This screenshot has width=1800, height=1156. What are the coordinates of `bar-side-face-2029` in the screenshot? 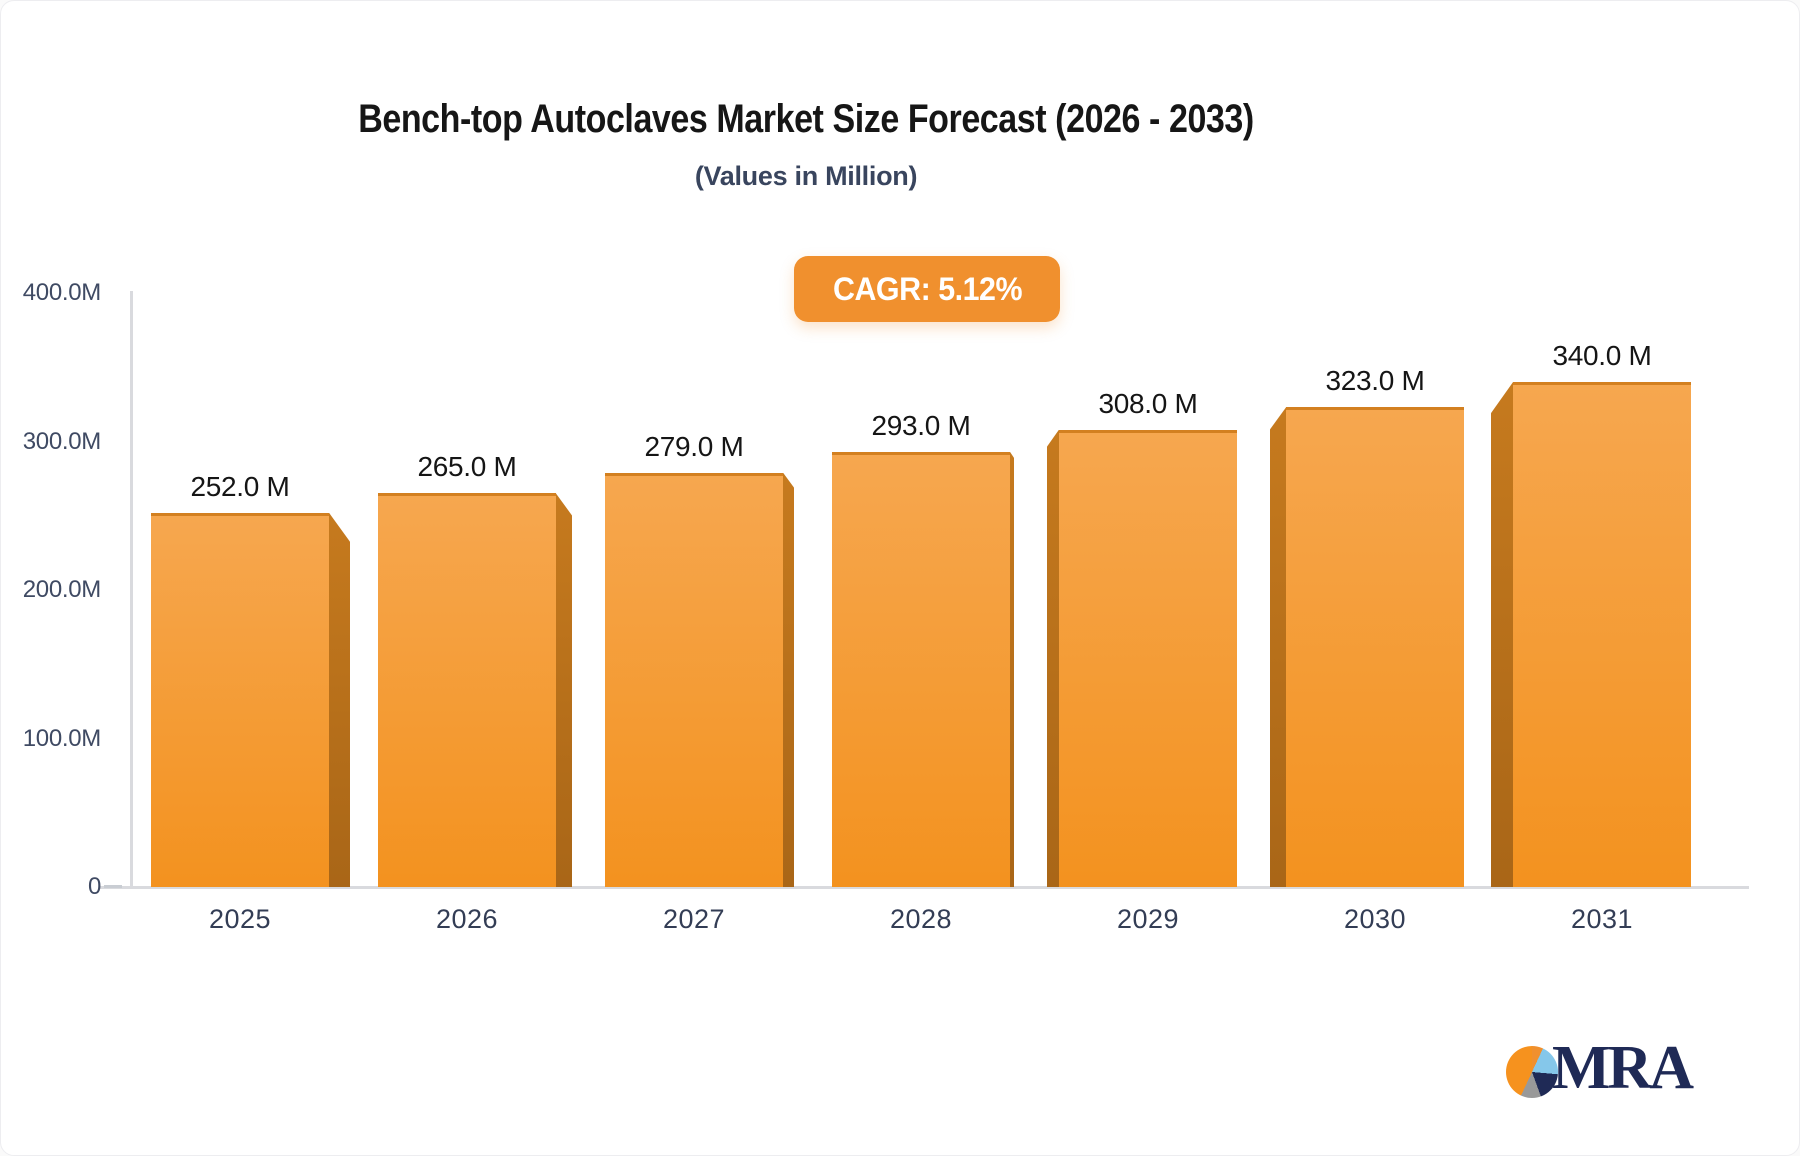 It's located at (1053, 658).